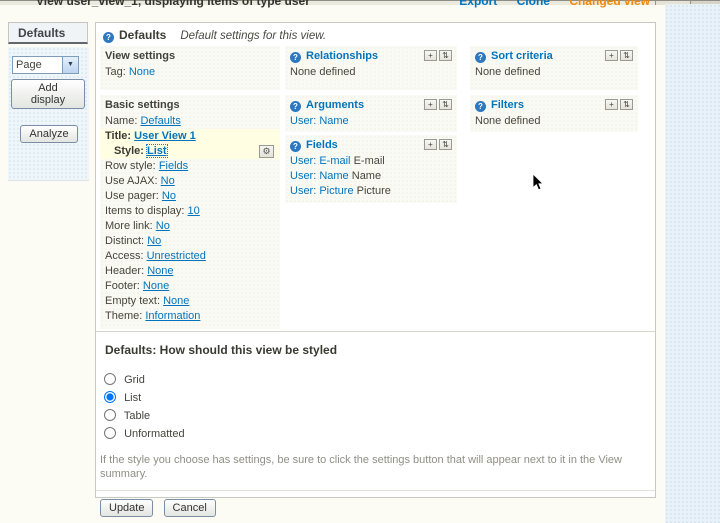 The width and height of the screenshot is (720, 523). Describe the element at coordinates (373, 191) in the screenshot. I see `field-suffix: Picture` at that location.